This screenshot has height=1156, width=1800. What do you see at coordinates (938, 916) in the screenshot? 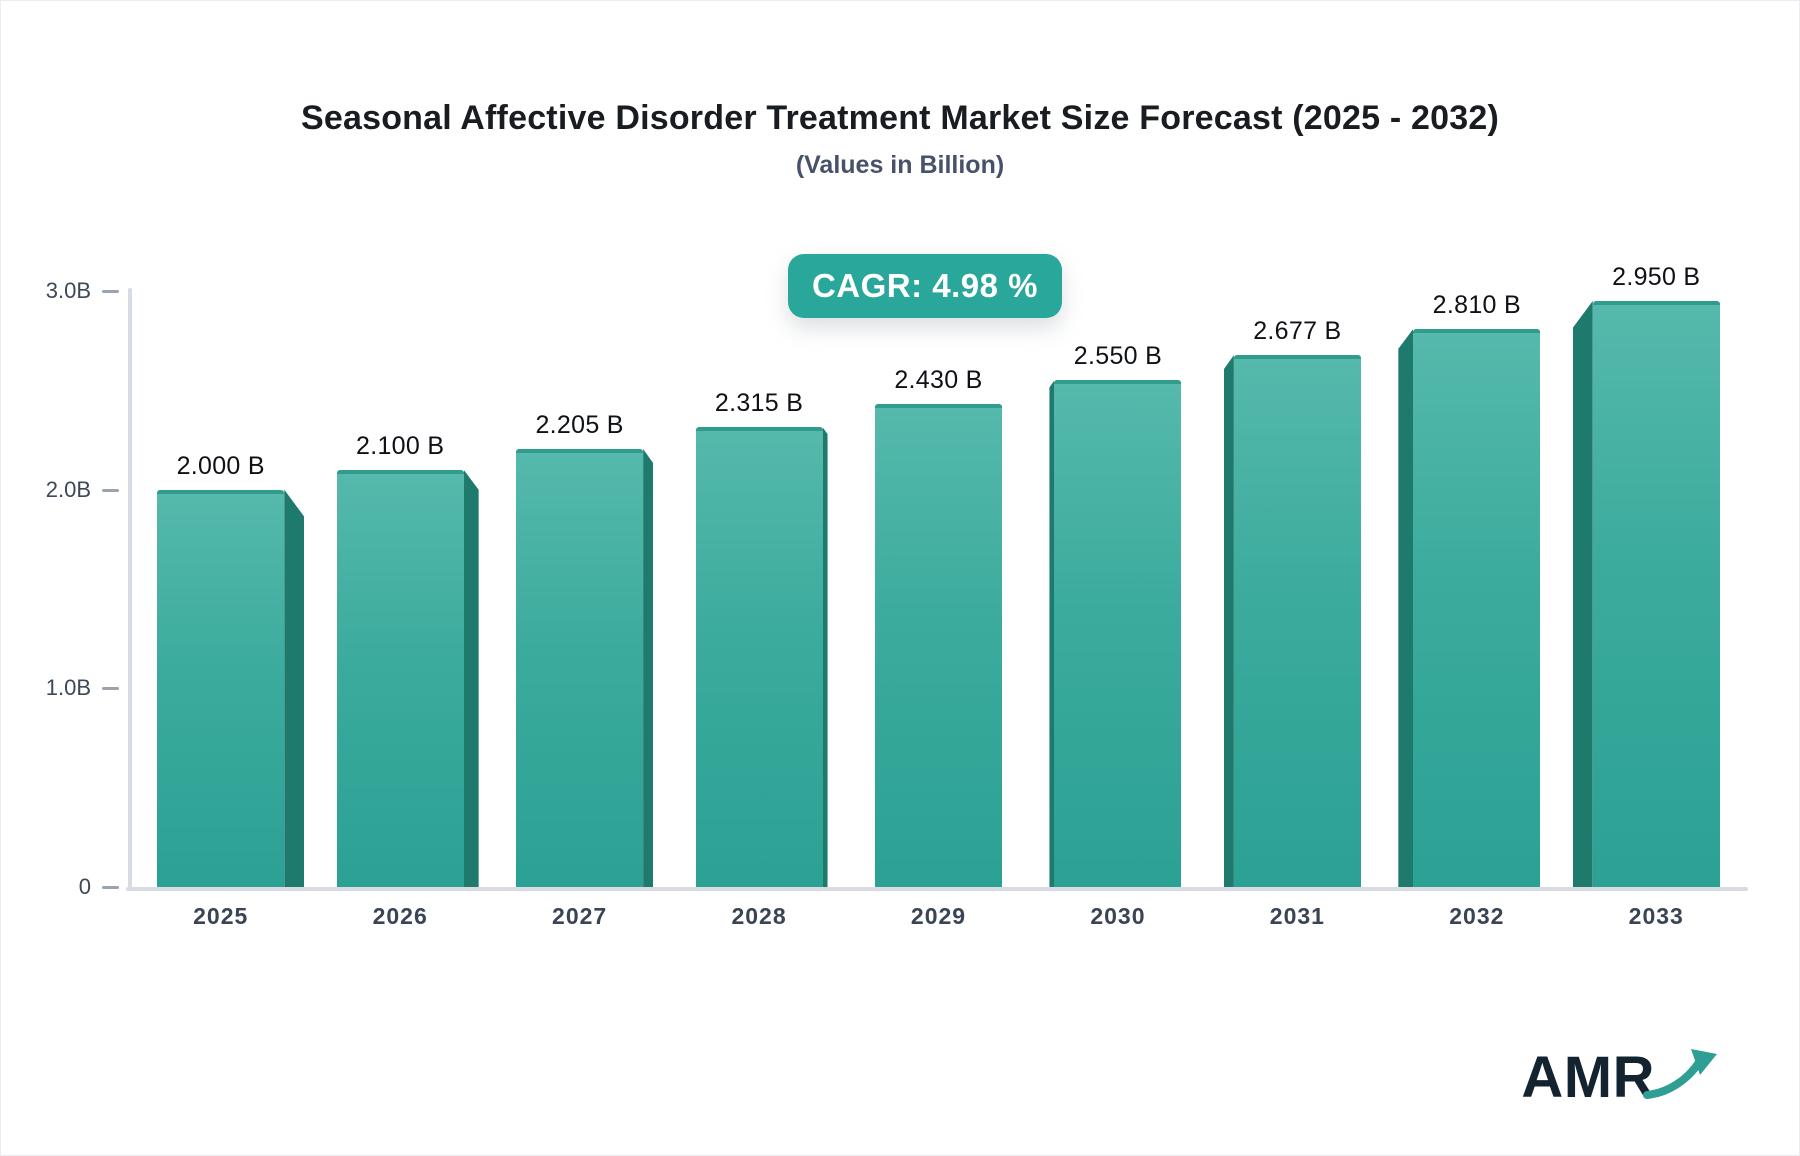
I see `x-axis-category-label: 2029` at bounding box center [938, 916].